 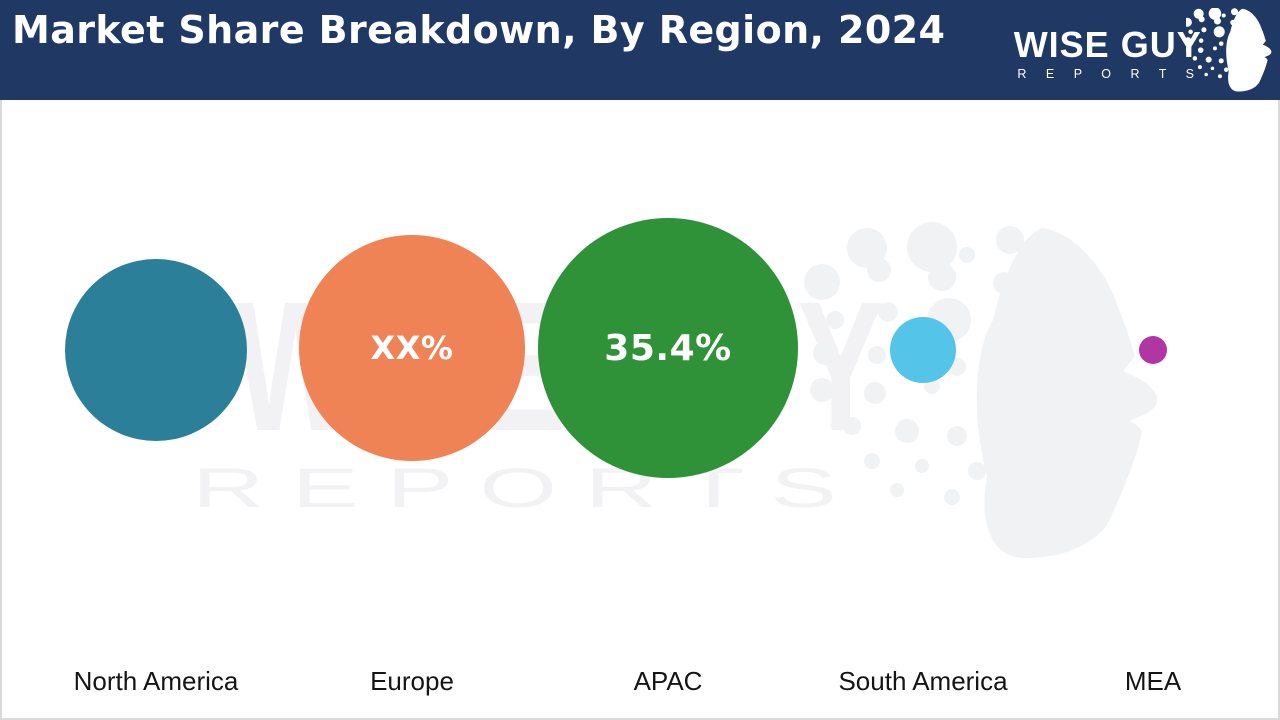 I want to click on region-label-apac: APAC, so click(x=668, y=681).